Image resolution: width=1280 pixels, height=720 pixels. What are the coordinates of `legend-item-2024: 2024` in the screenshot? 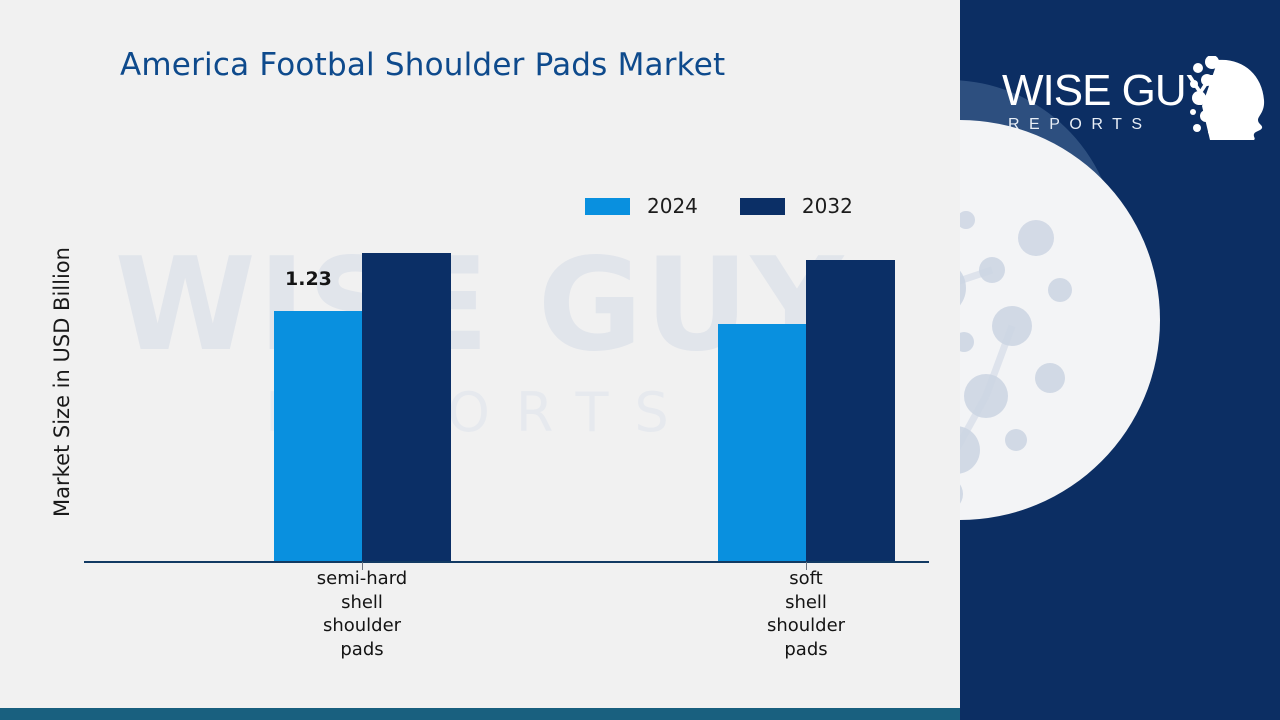 It's located at (641, 206).